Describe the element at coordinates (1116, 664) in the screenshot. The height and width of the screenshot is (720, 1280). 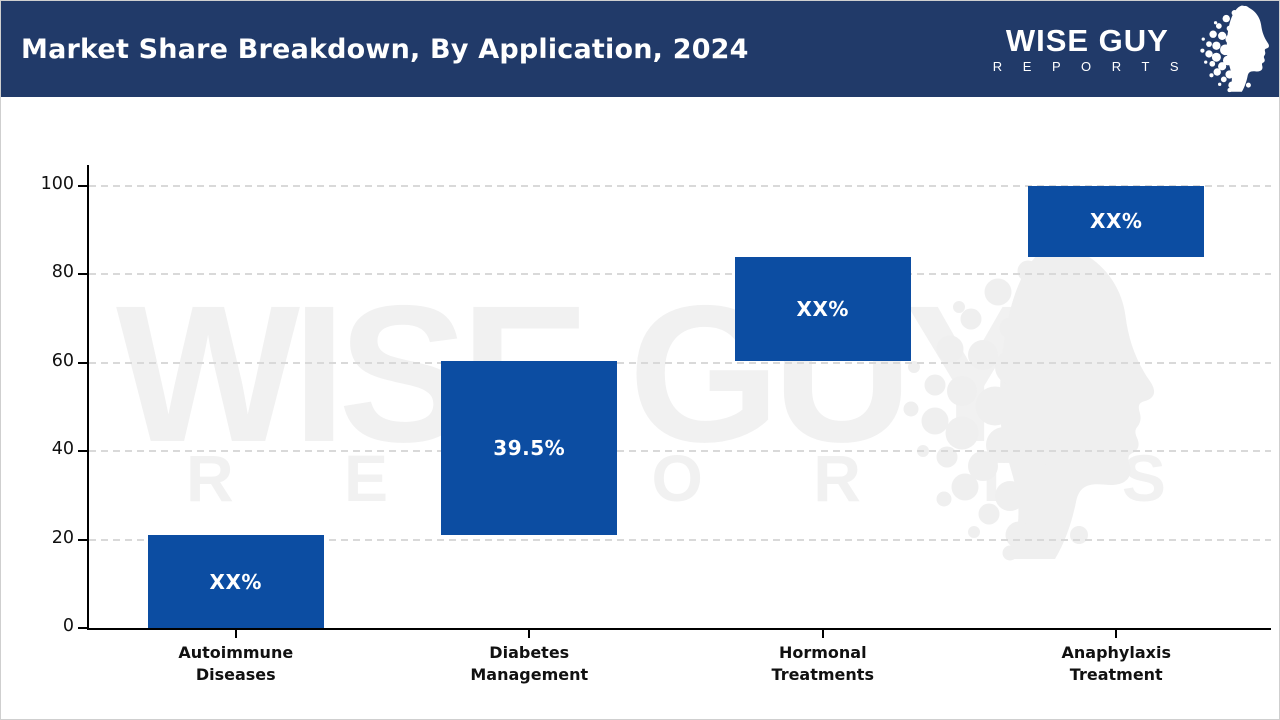
I see `x-category-label-anaphylaxis-treatment: Anaphylaxis Treatment` at that location.